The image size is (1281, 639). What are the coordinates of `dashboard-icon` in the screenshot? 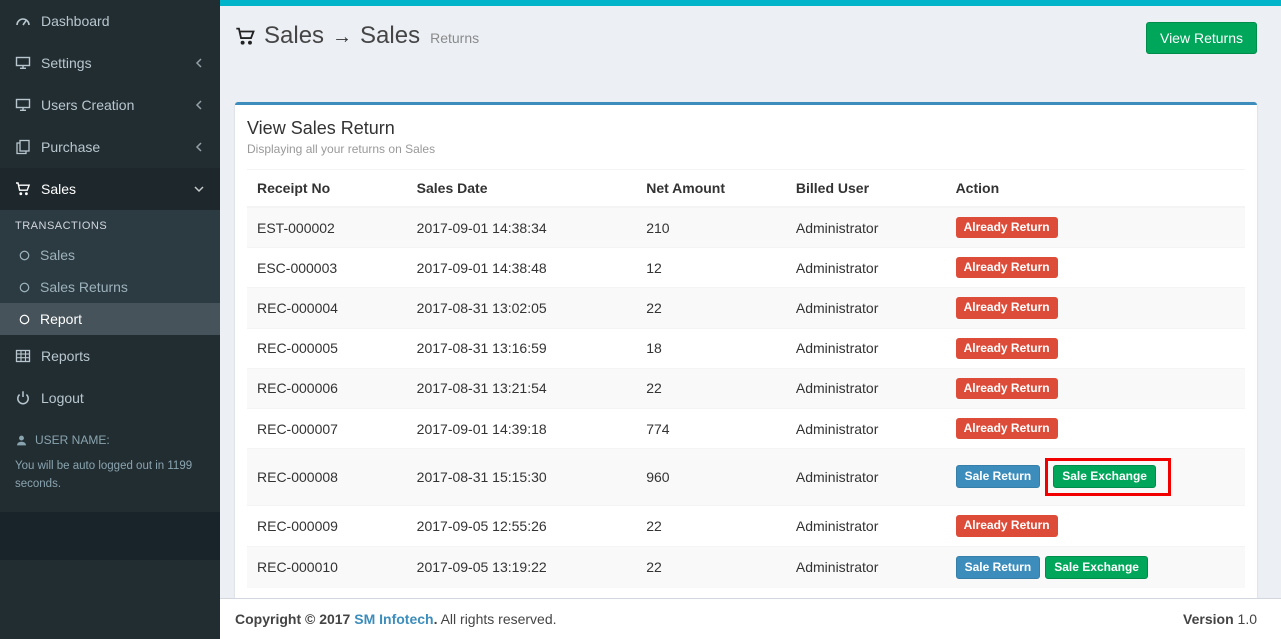 It's located at (23, 21).